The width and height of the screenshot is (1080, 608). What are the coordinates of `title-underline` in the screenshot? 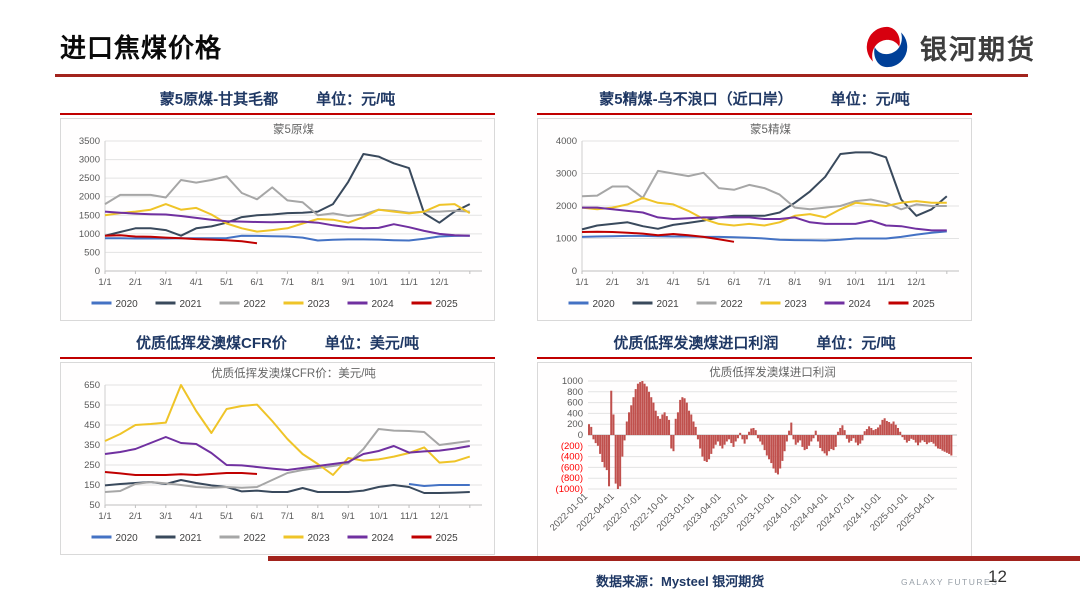 It's located at (541, 75).